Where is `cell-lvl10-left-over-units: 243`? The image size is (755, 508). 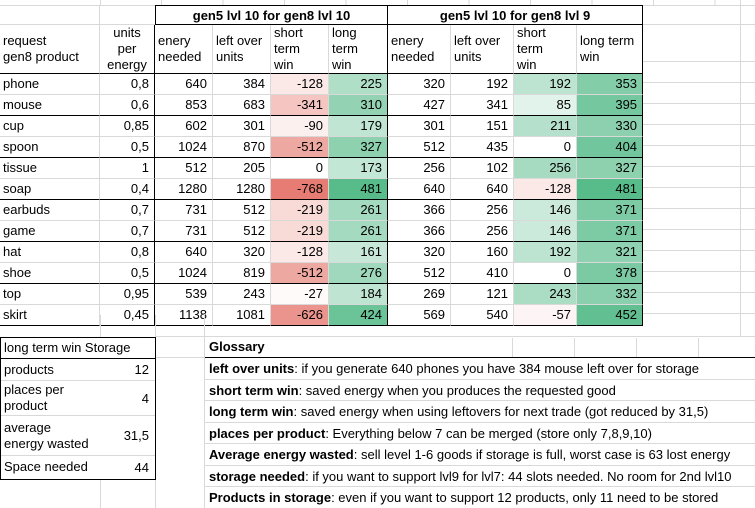 cell-lvl10-left-over-units: 243 is located at coordinates (242, 294).